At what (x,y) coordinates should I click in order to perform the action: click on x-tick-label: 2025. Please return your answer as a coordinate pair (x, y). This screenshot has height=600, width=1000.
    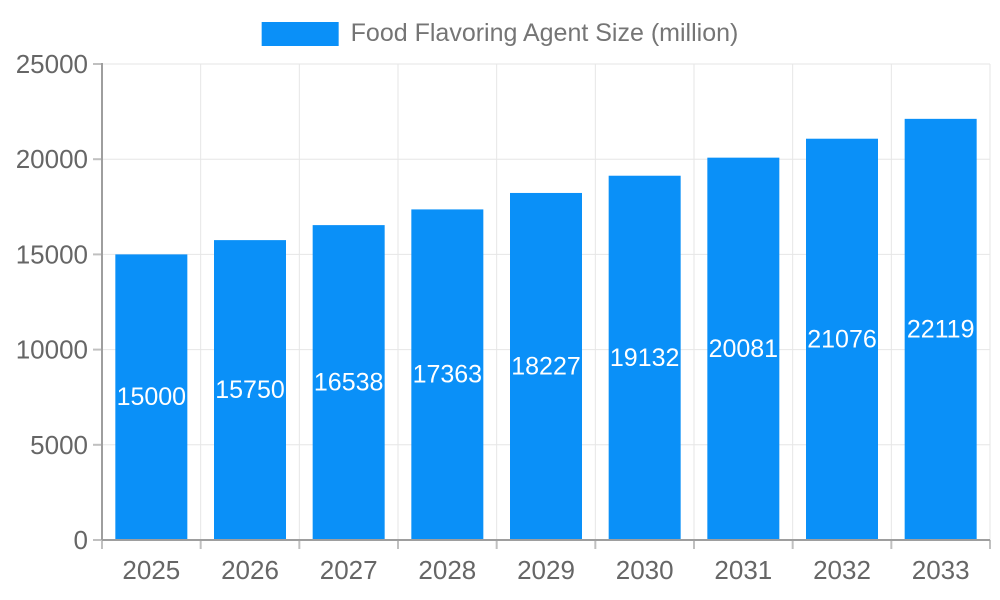
    Looking at the image, I should click on (151, 570).